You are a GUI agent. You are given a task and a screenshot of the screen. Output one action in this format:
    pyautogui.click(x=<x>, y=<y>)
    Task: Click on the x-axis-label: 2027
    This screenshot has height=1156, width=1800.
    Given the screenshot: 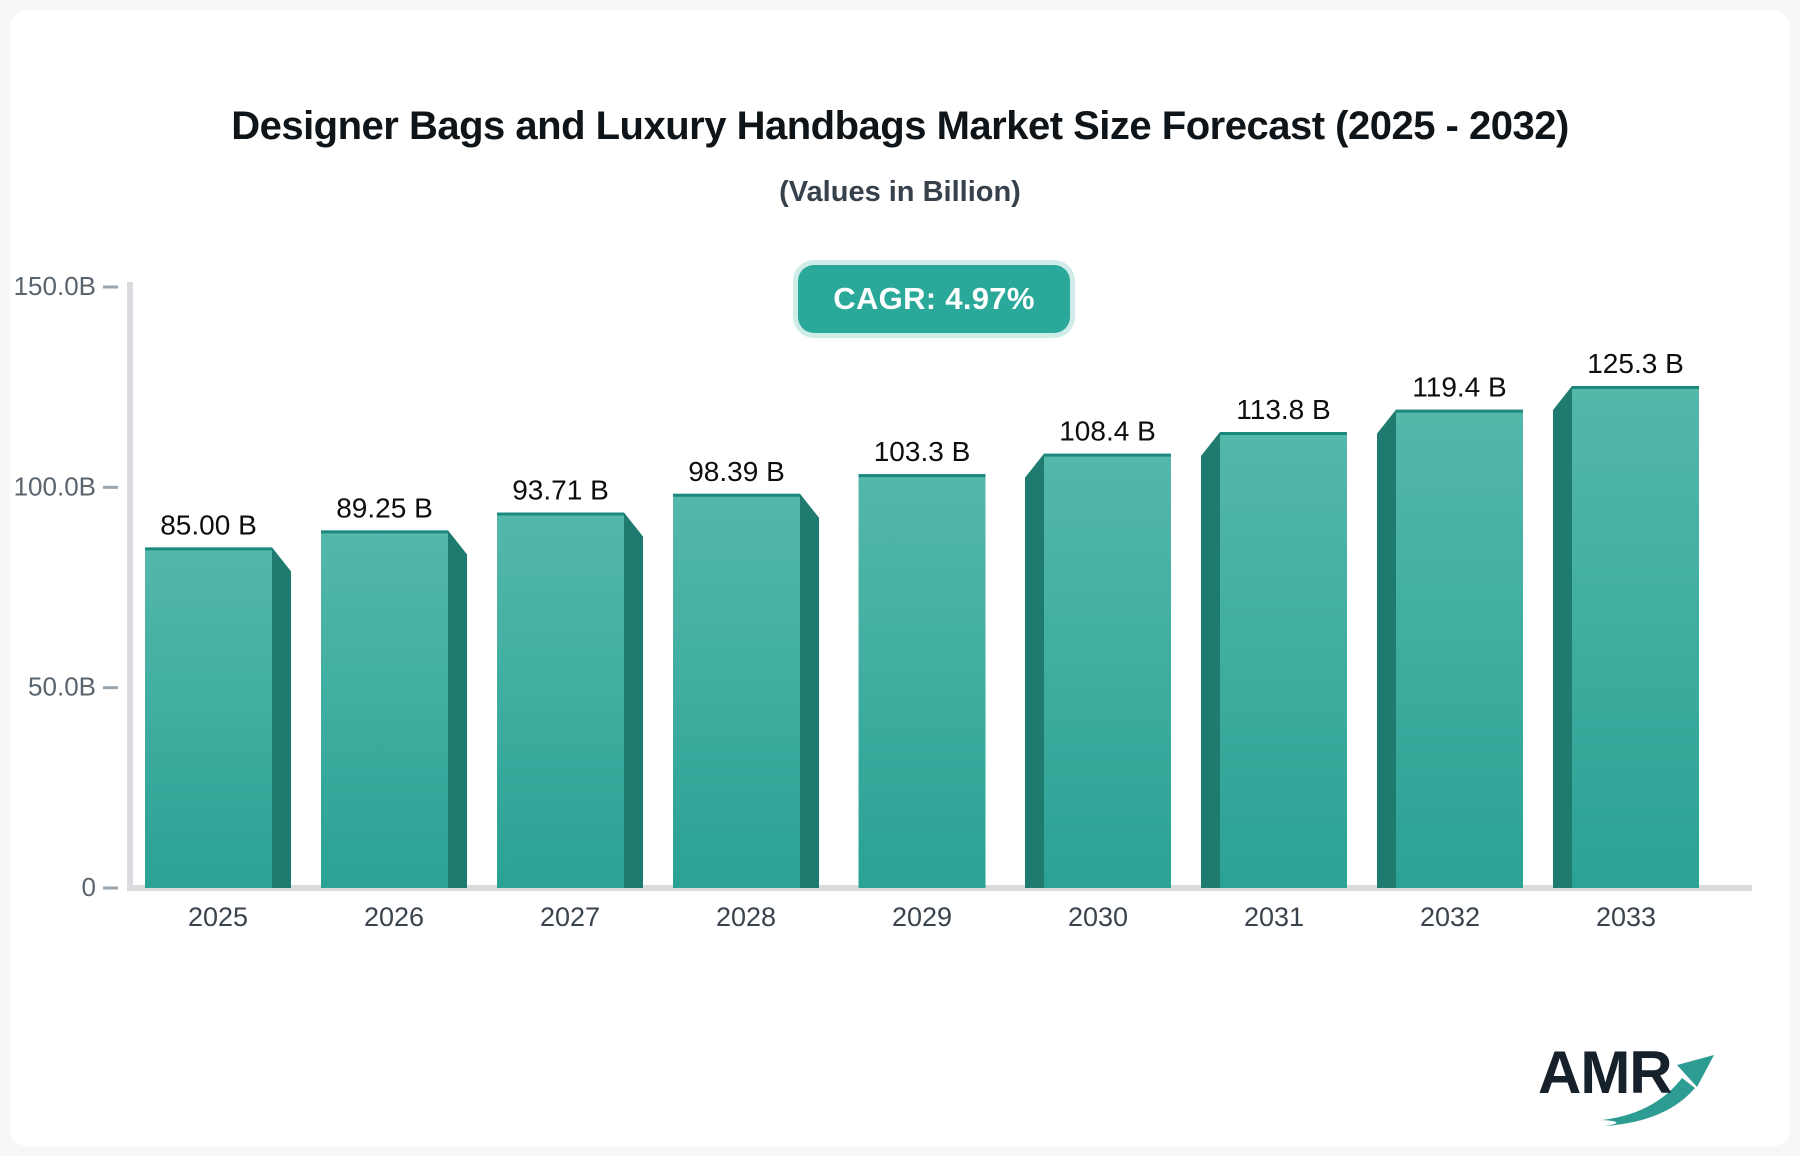 What is the action you would take?
    pyautogui.click(x=570, y=917)
    